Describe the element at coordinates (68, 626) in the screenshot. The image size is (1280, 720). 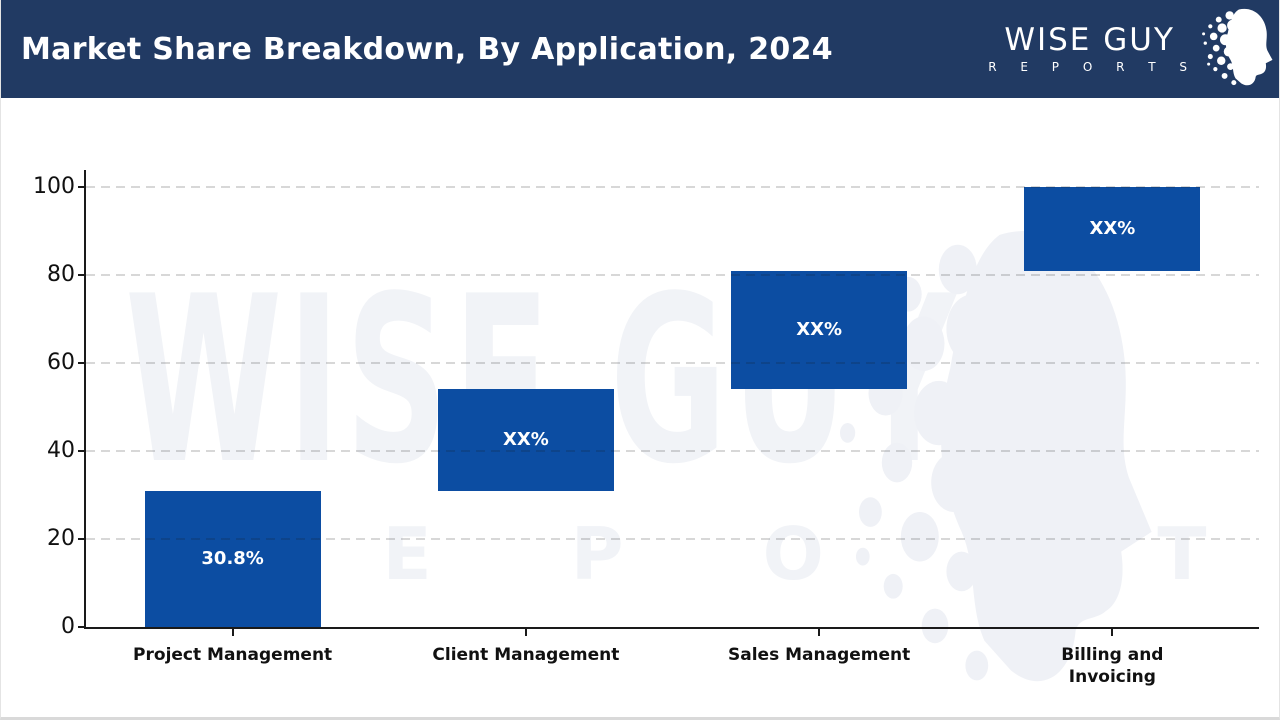
I see `y-tick-label-0: 0` at that location.